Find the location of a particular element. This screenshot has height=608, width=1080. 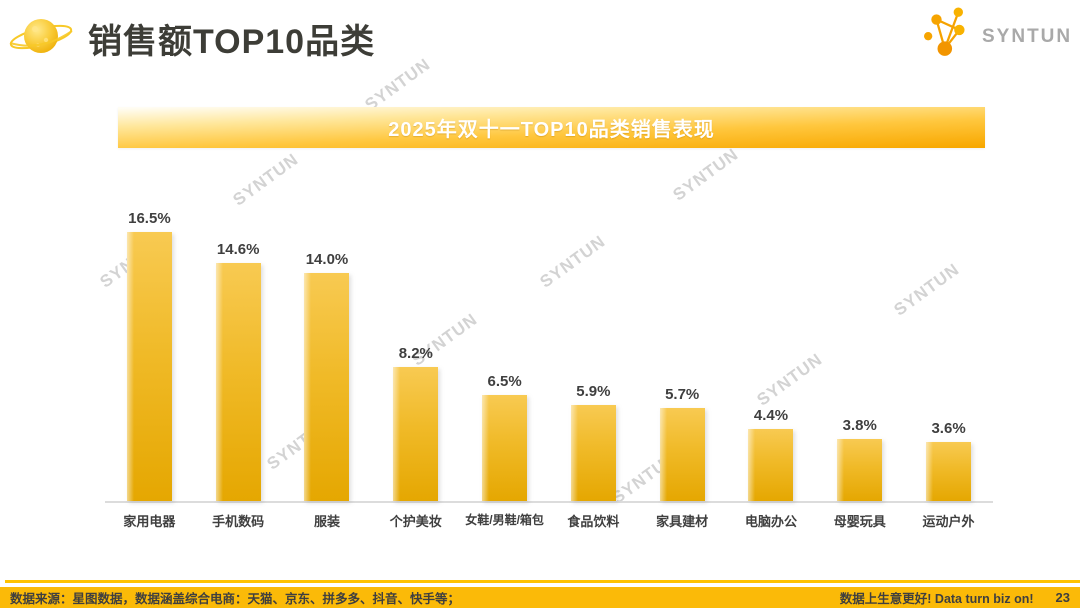

syntun-logo: SYNTUN is located at coordinates (996, 33).